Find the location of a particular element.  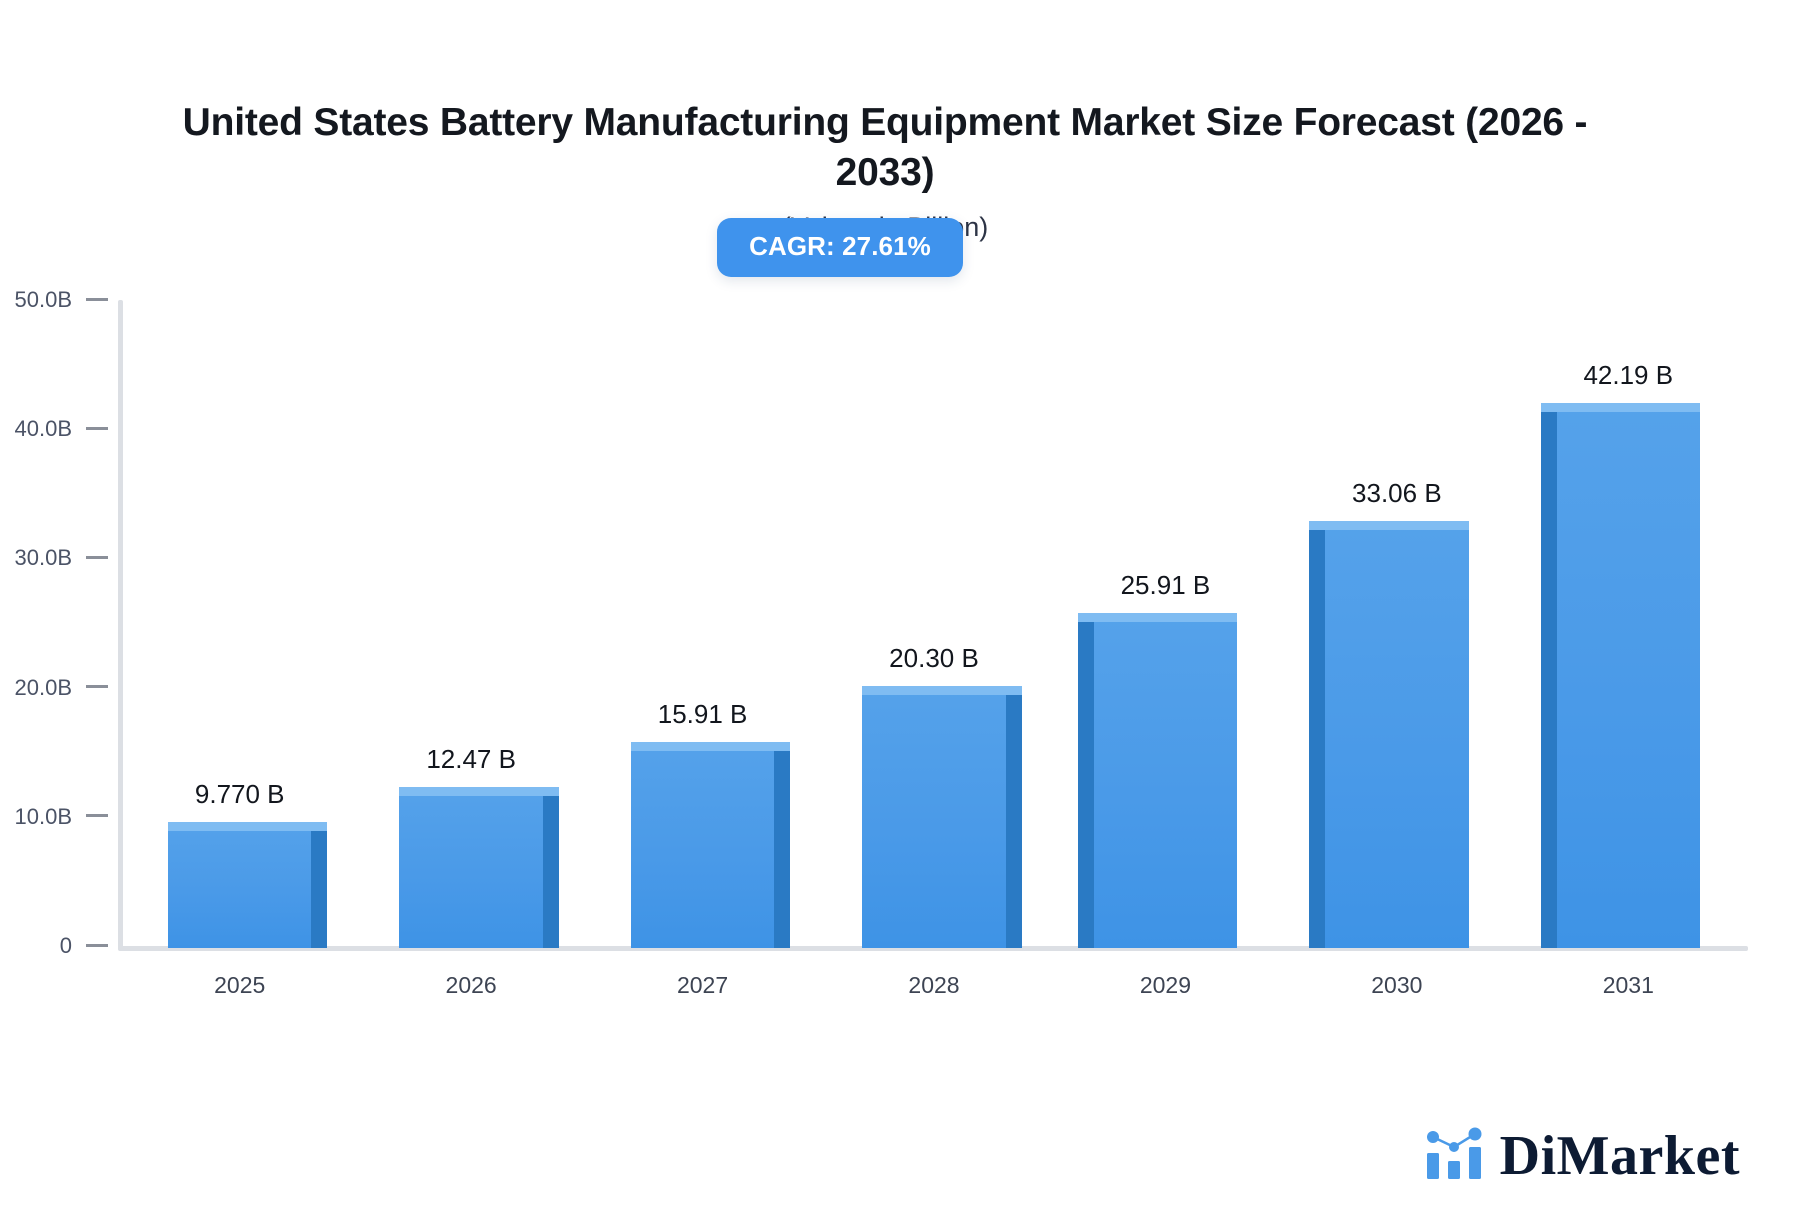

y-axis-tick: 20.0B is located at coordinates (54, 688).